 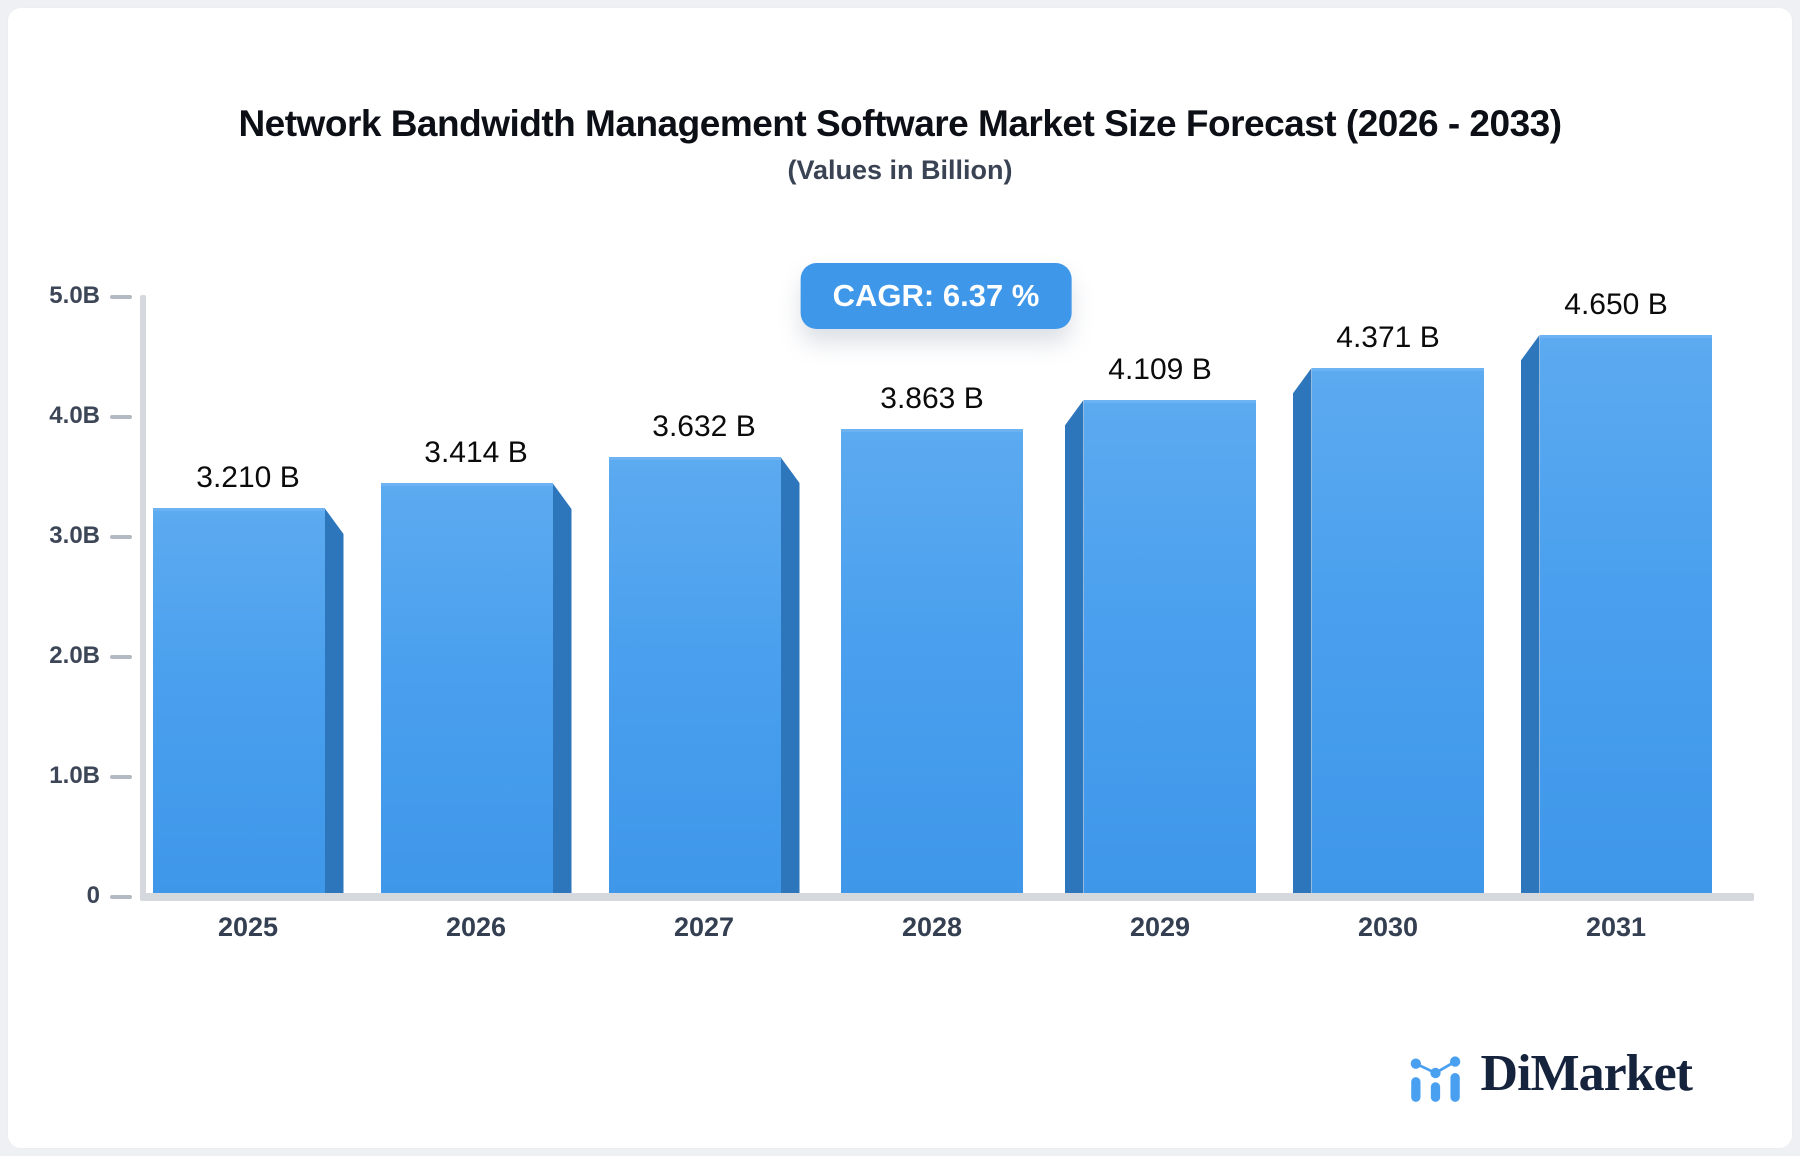 I want to click on bar-value-label: 4.109 B, so click(x=1160, y=369).